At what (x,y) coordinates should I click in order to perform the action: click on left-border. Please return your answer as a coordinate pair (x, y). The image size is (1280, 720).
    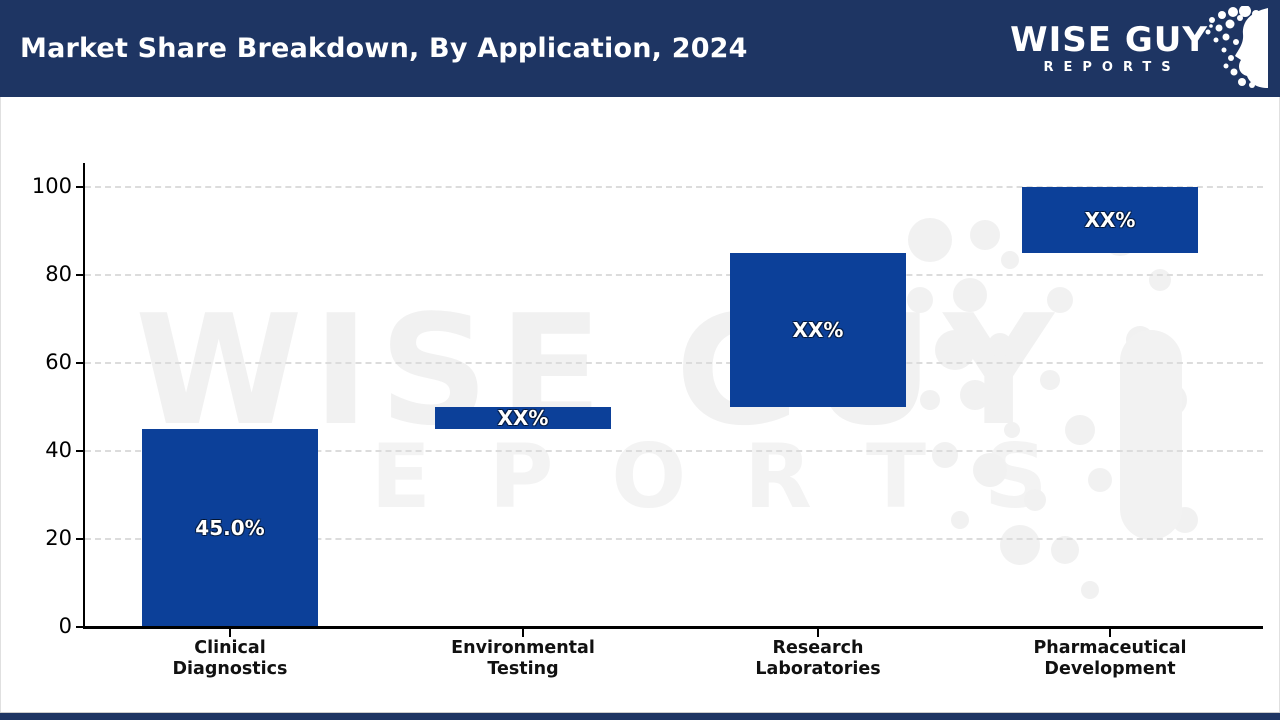
    Looking at the image, I should click on (0, 405).